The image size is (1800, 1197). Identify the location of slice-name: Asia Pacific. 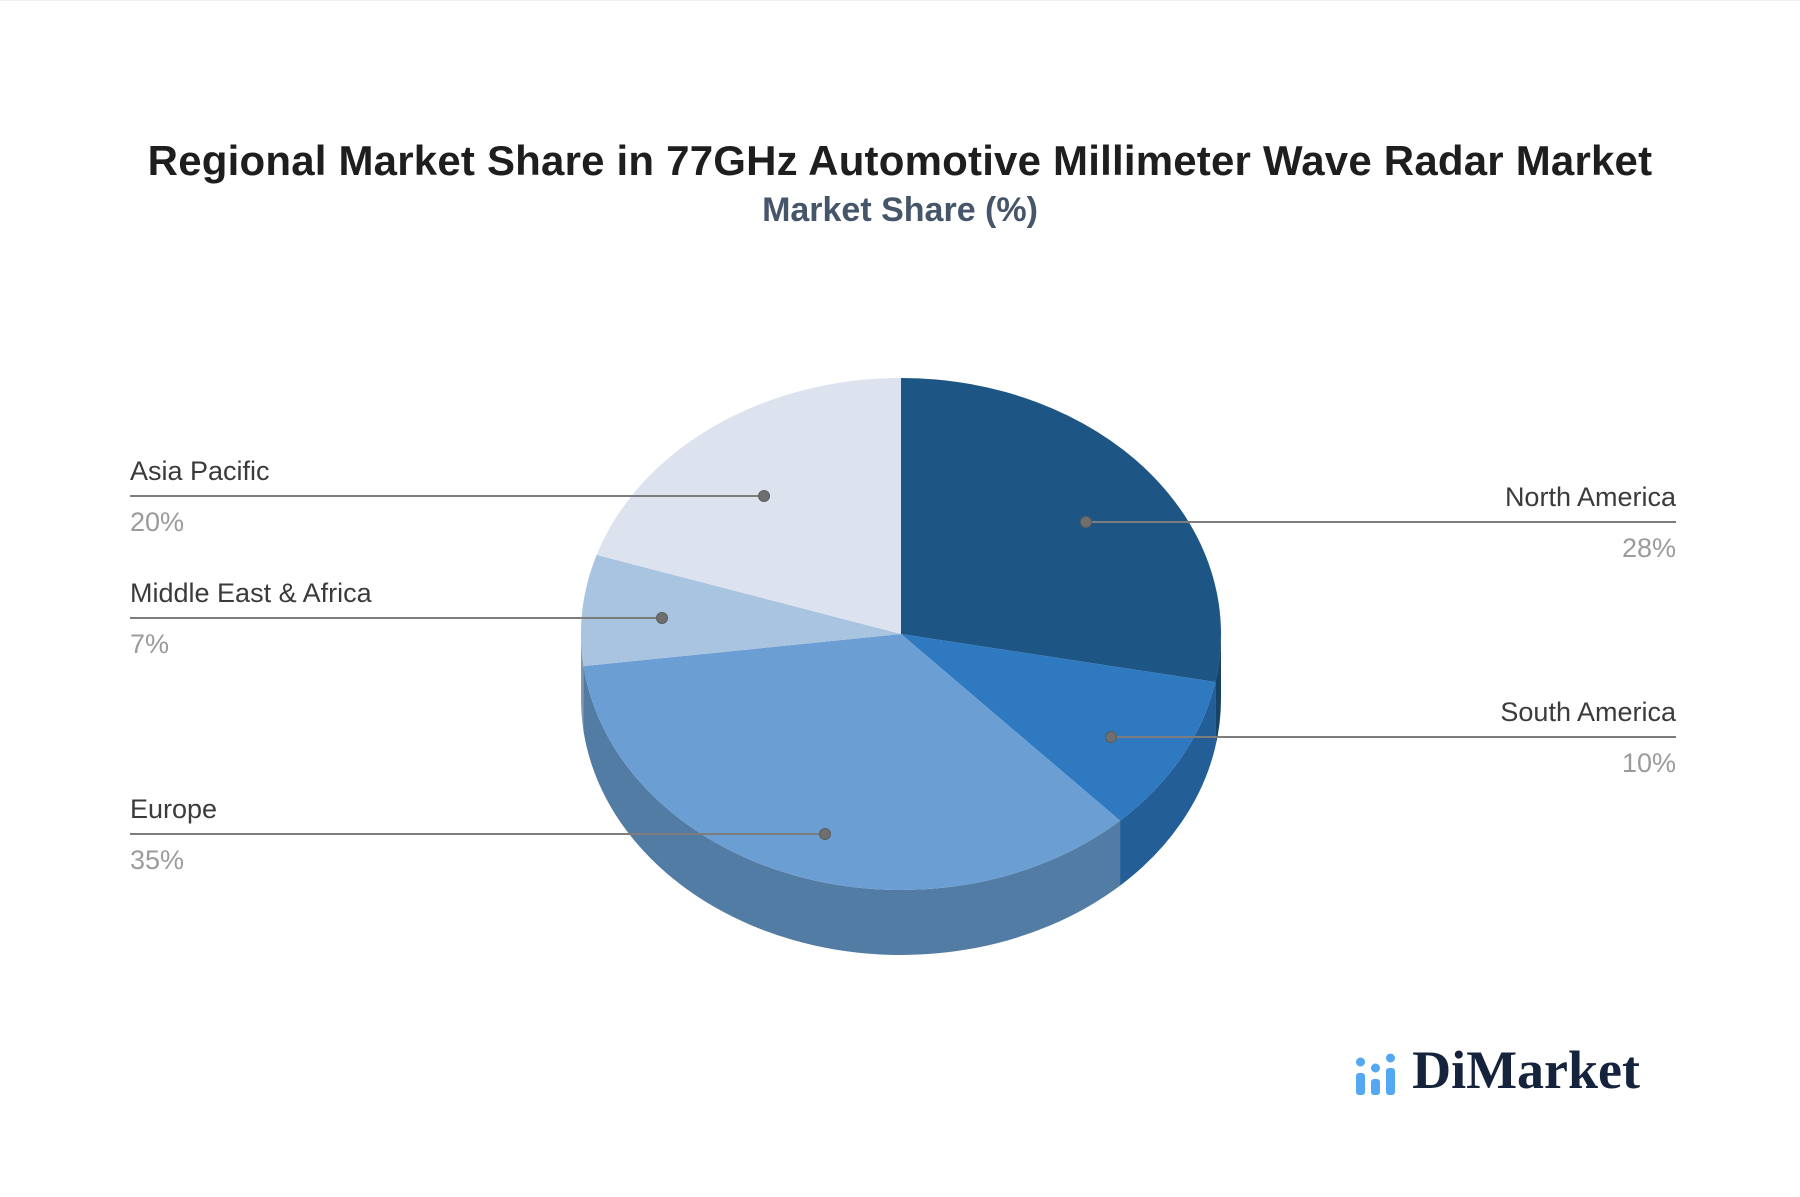
(200, 471).